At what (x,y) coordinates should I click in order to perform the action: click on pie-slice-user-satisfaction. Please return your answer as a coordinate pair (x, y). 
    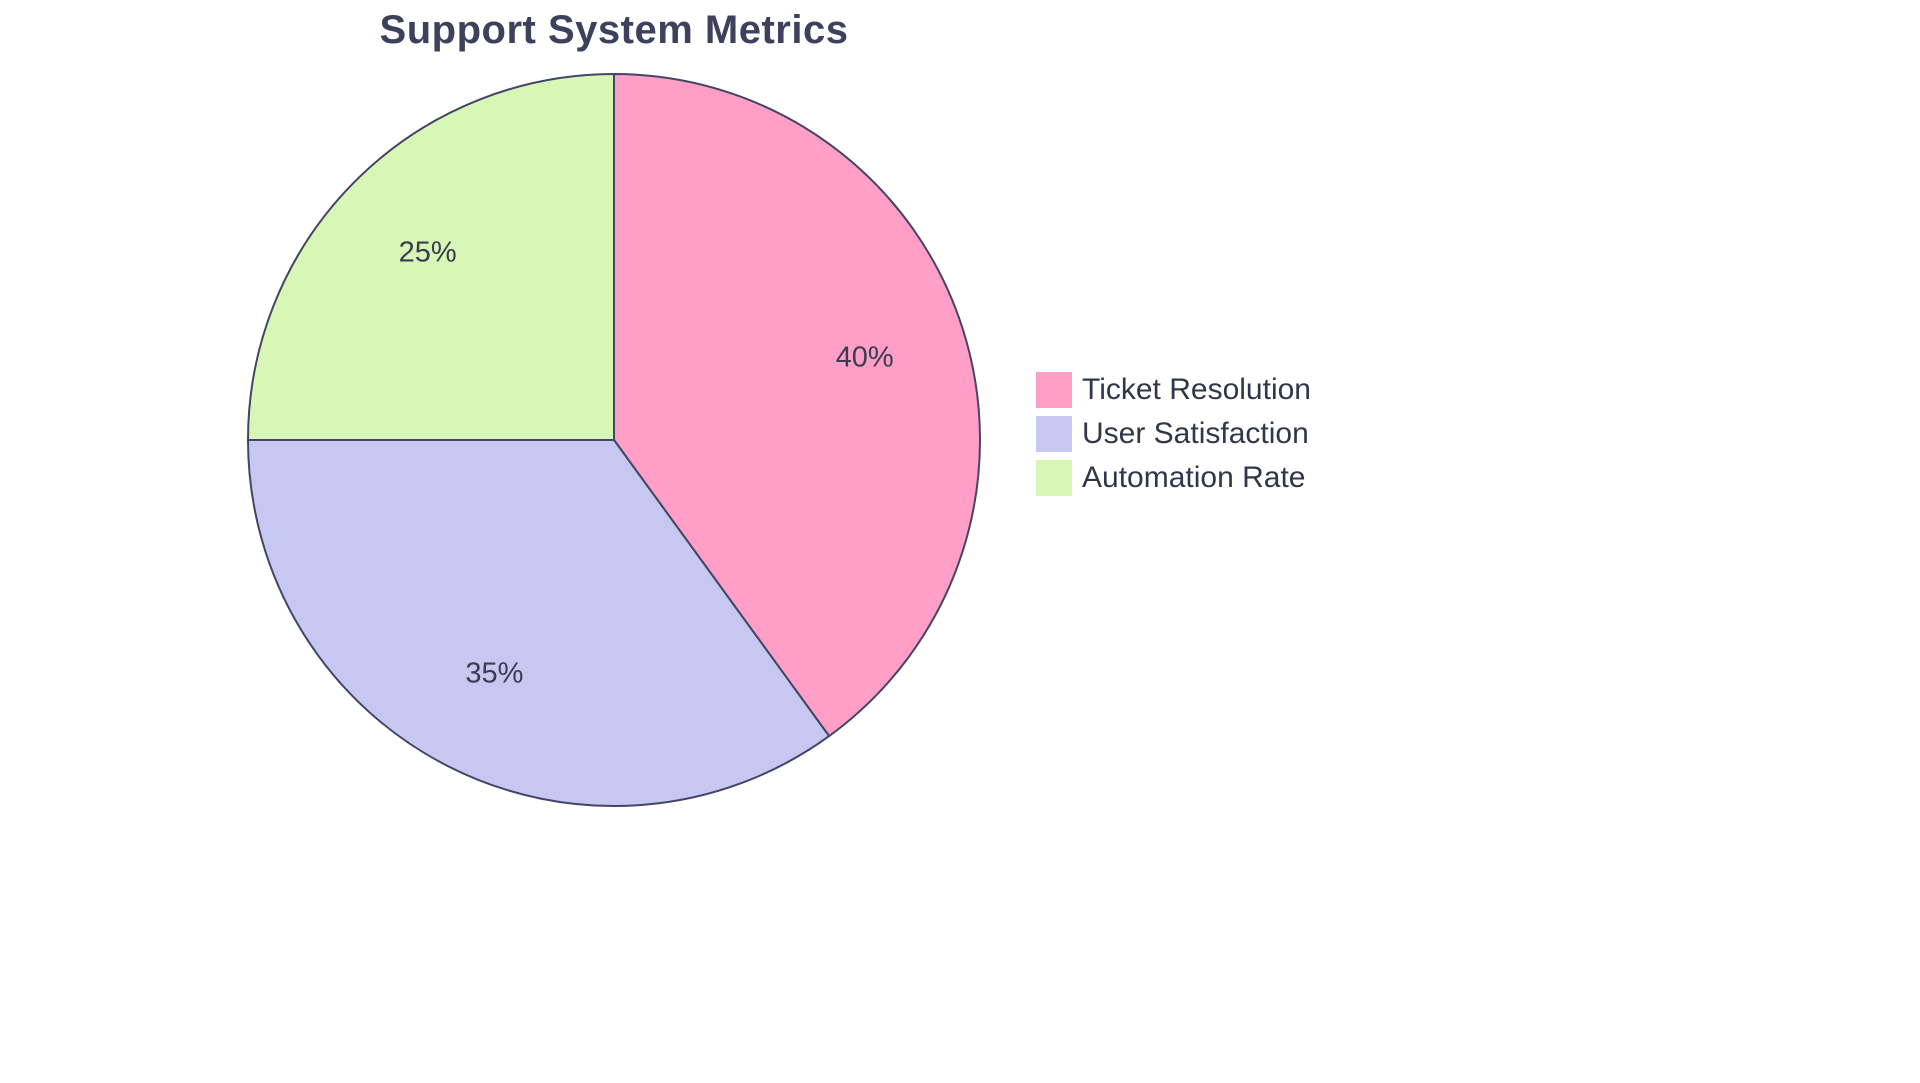
    Looking at the image, I should click on (539, 623).